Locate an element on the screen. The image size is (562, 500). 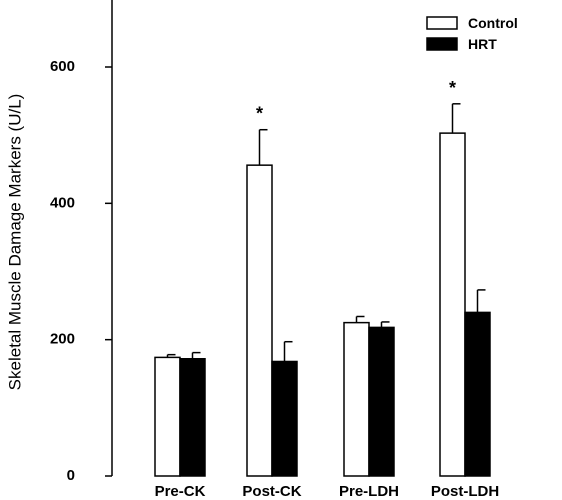
legend-label-control: Control is located at coordinates (493, 23).